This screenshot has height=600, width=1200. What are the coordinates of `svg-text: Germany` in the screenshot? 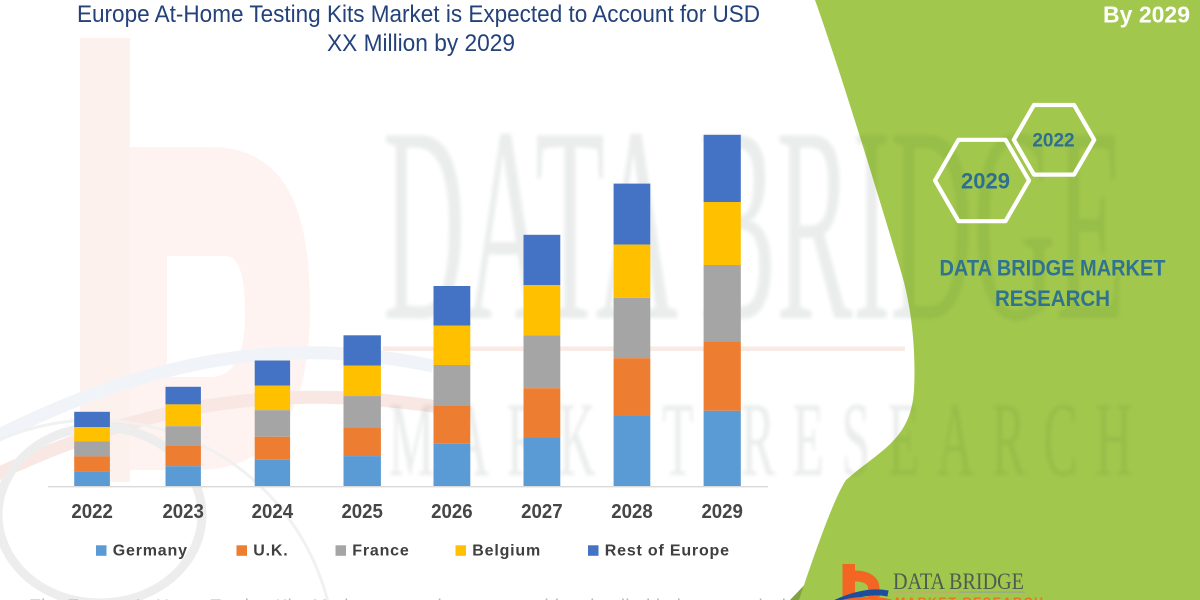 It's located at (150, 551).